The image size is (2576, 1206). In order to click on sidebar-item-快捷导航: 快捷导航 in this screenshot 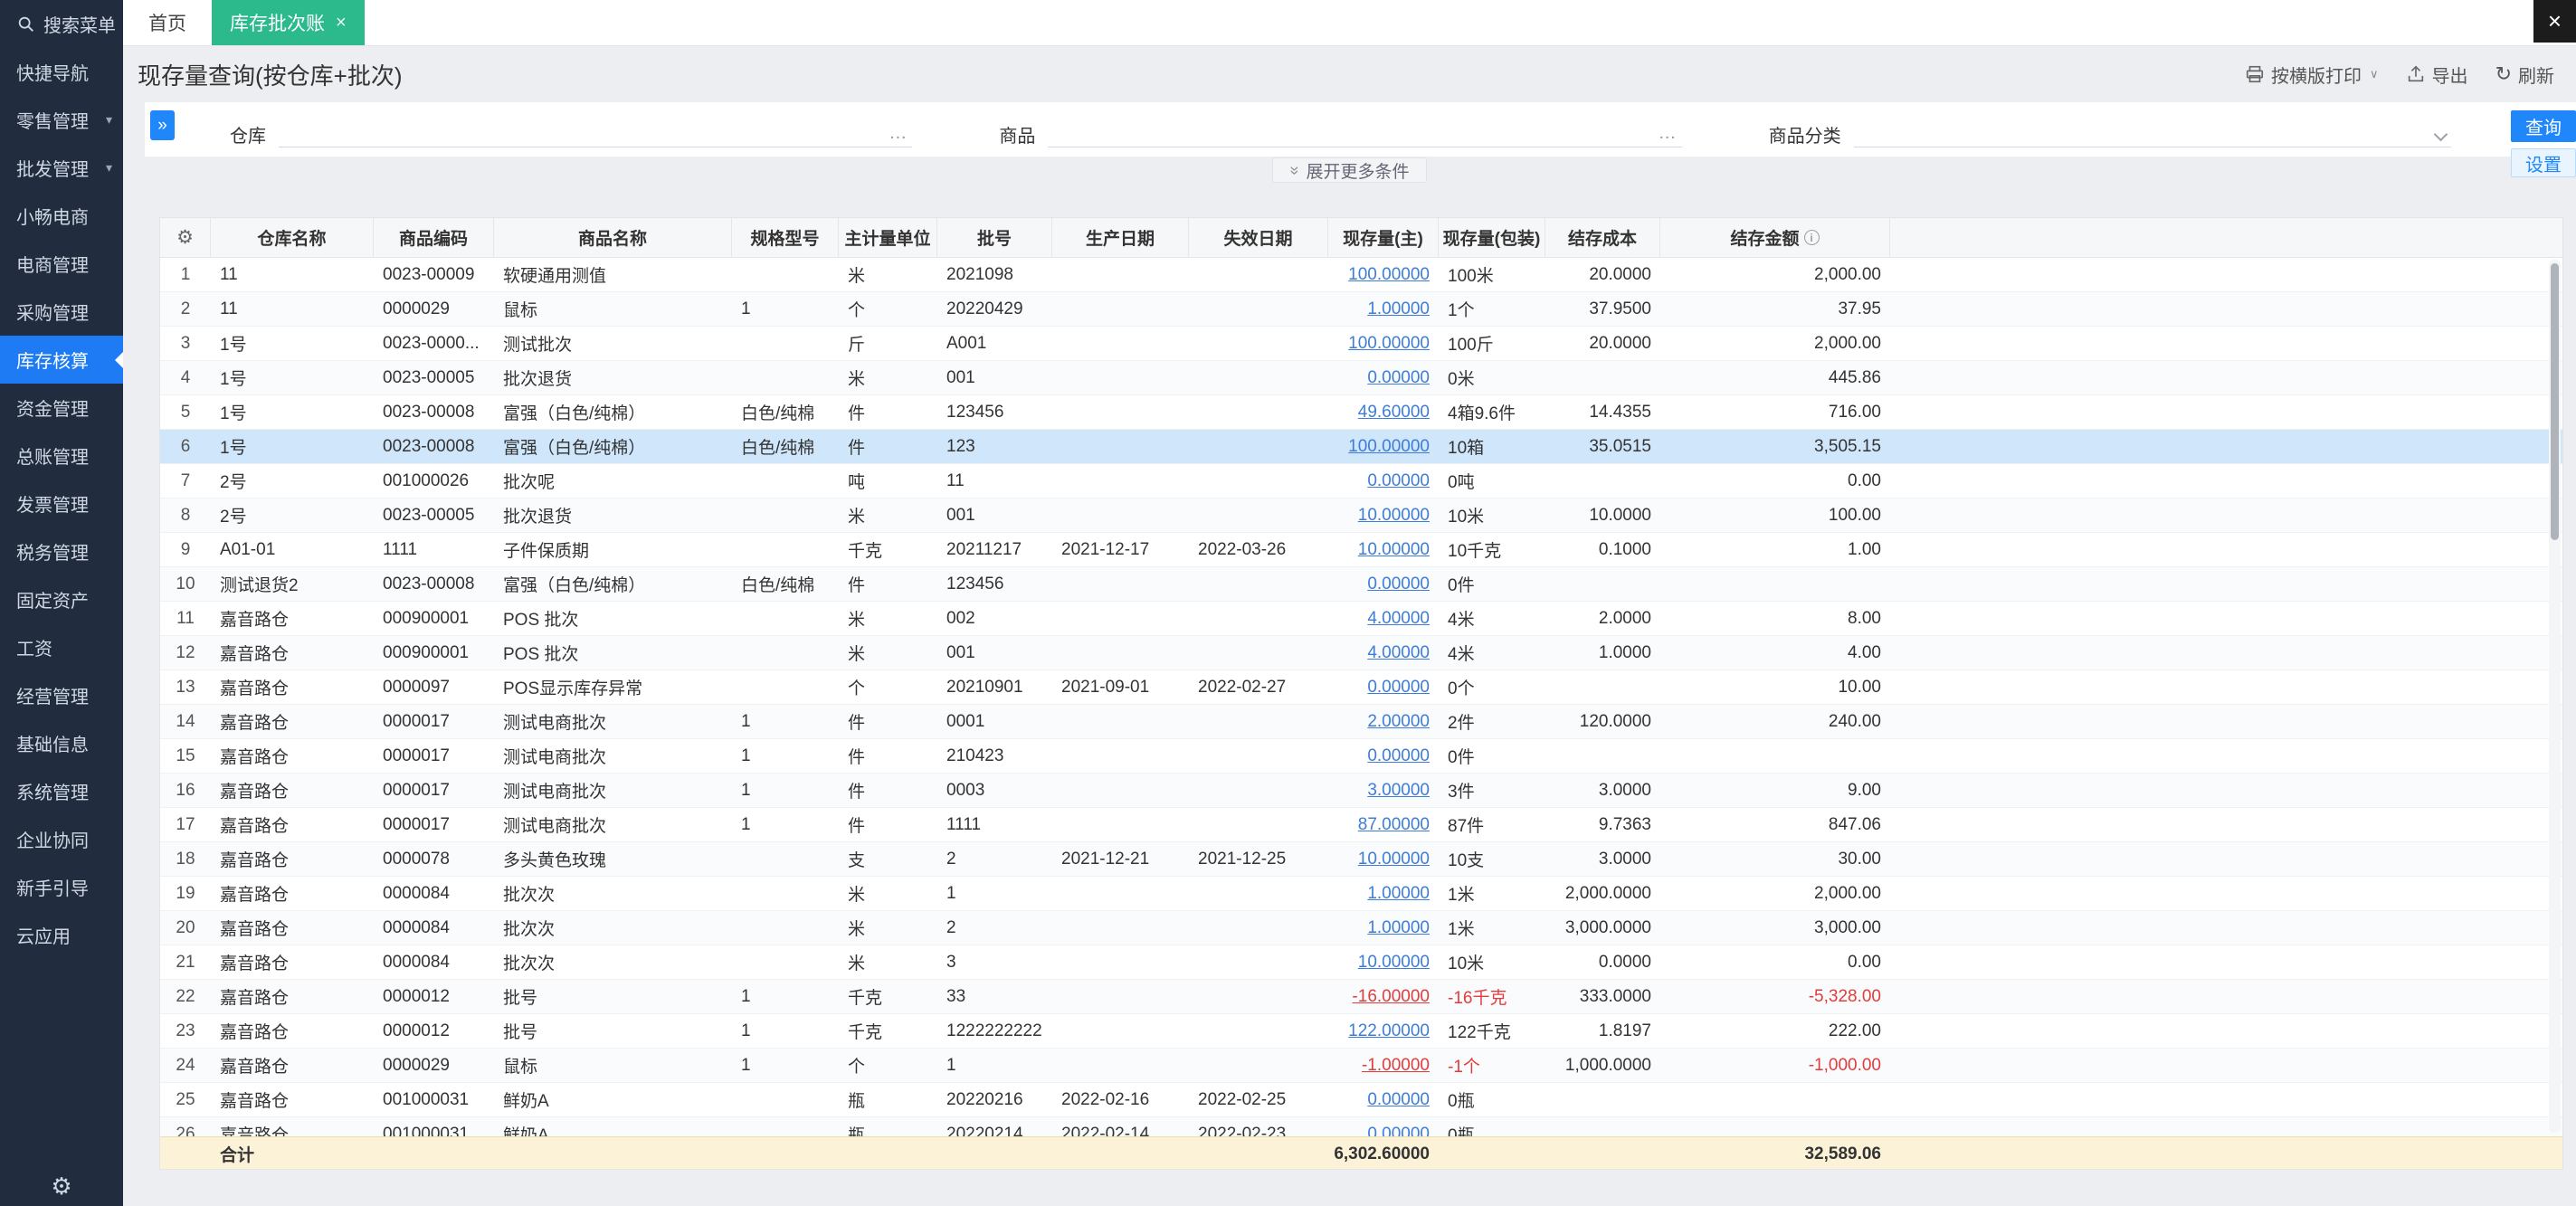, I will do `click(61, 72)`.